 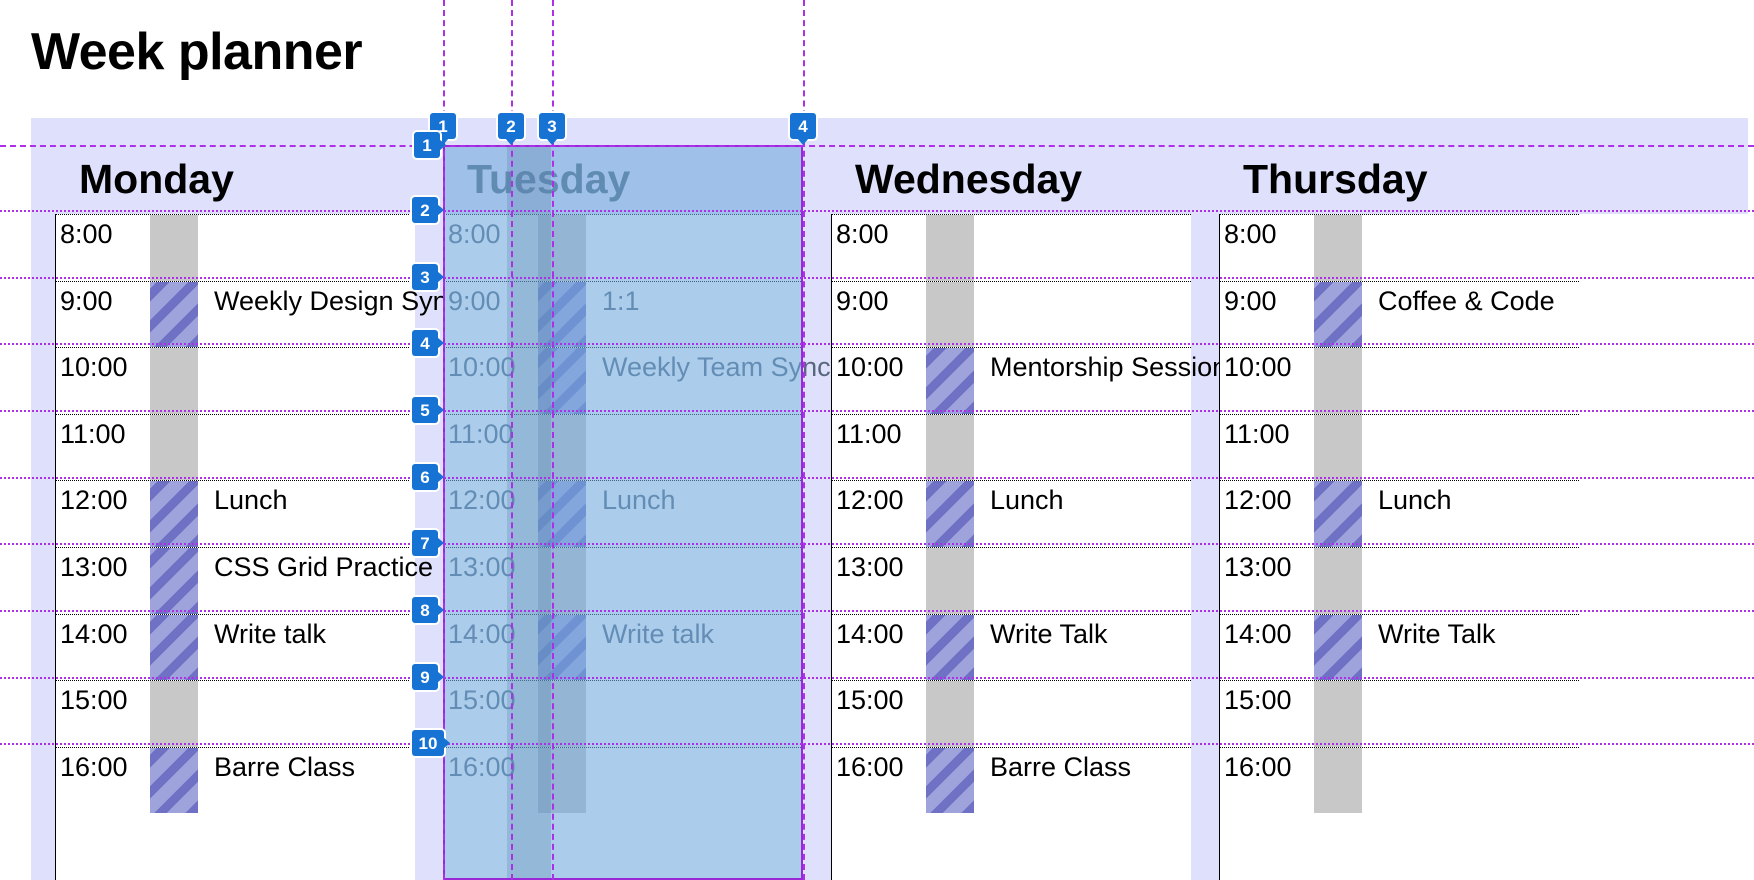 What do you see at coordinates (425, 610) in the screenshot?
I see `row-line-badge-8: 8` at bounding box center [425, 610].